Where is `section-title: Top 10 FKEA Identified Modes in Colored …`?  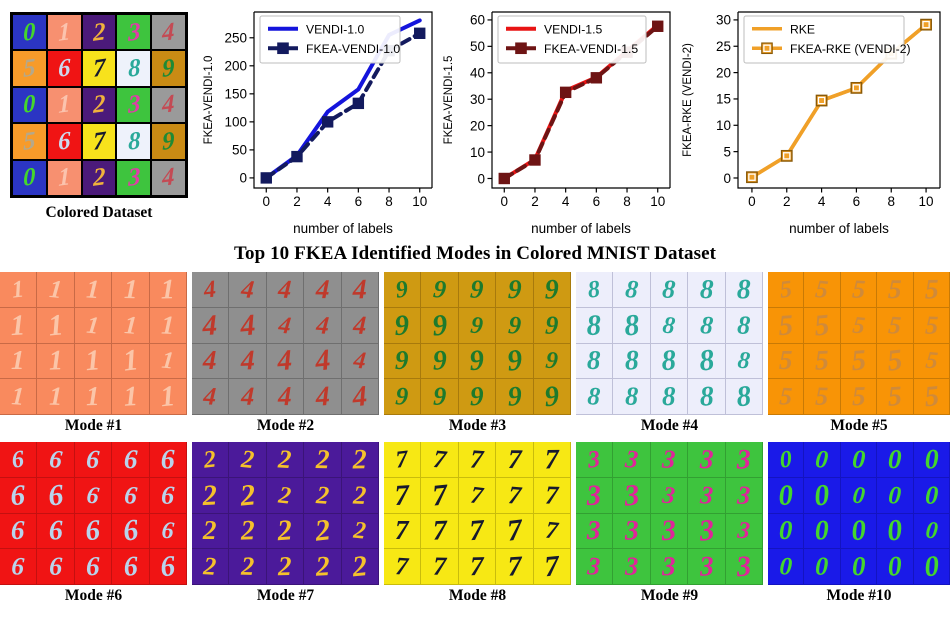
section-title: Top 10 FKEA Identified Modes in Colored … is located at coordinates (475, 253).